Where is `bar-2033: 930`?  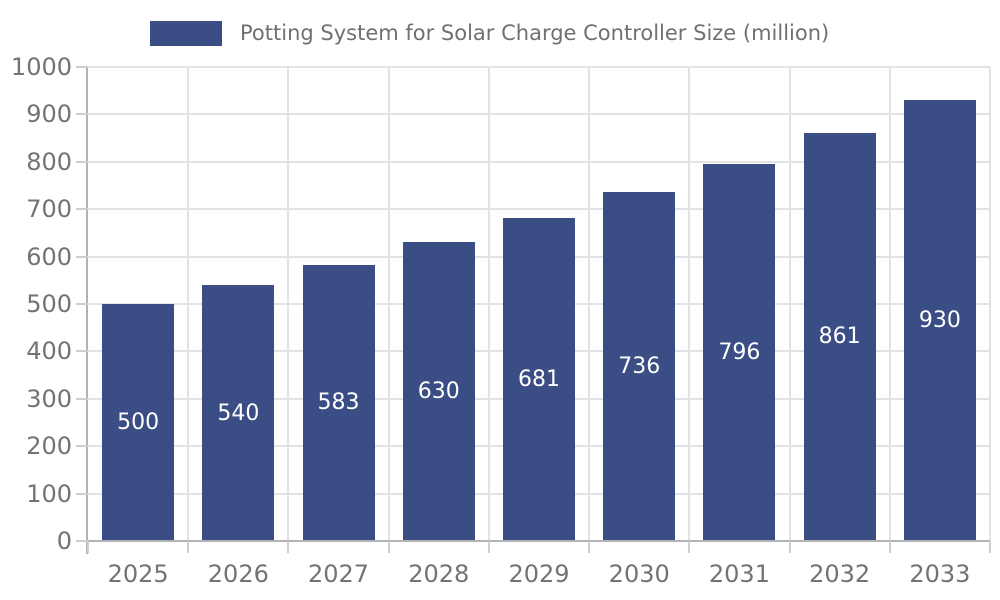 bar-2033: 930 is located at coordinates (939, 320).